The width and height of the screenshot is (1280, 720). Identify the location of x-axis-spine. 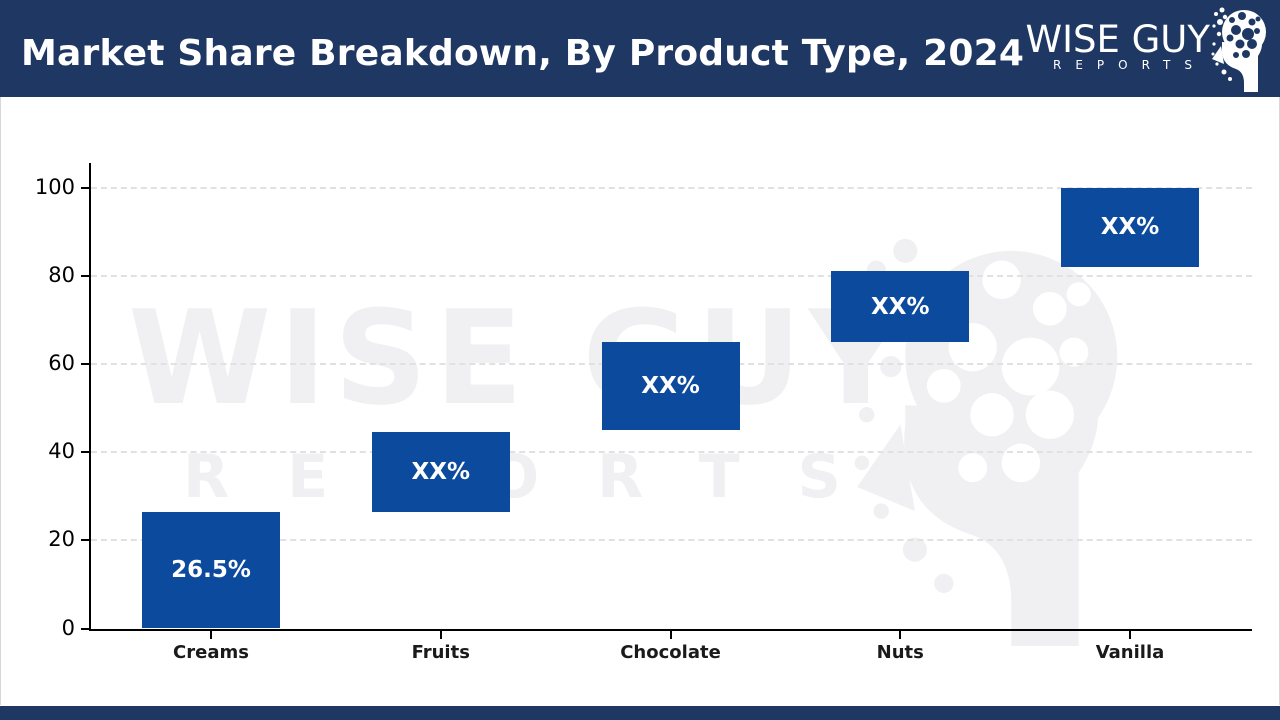
(670, 629).